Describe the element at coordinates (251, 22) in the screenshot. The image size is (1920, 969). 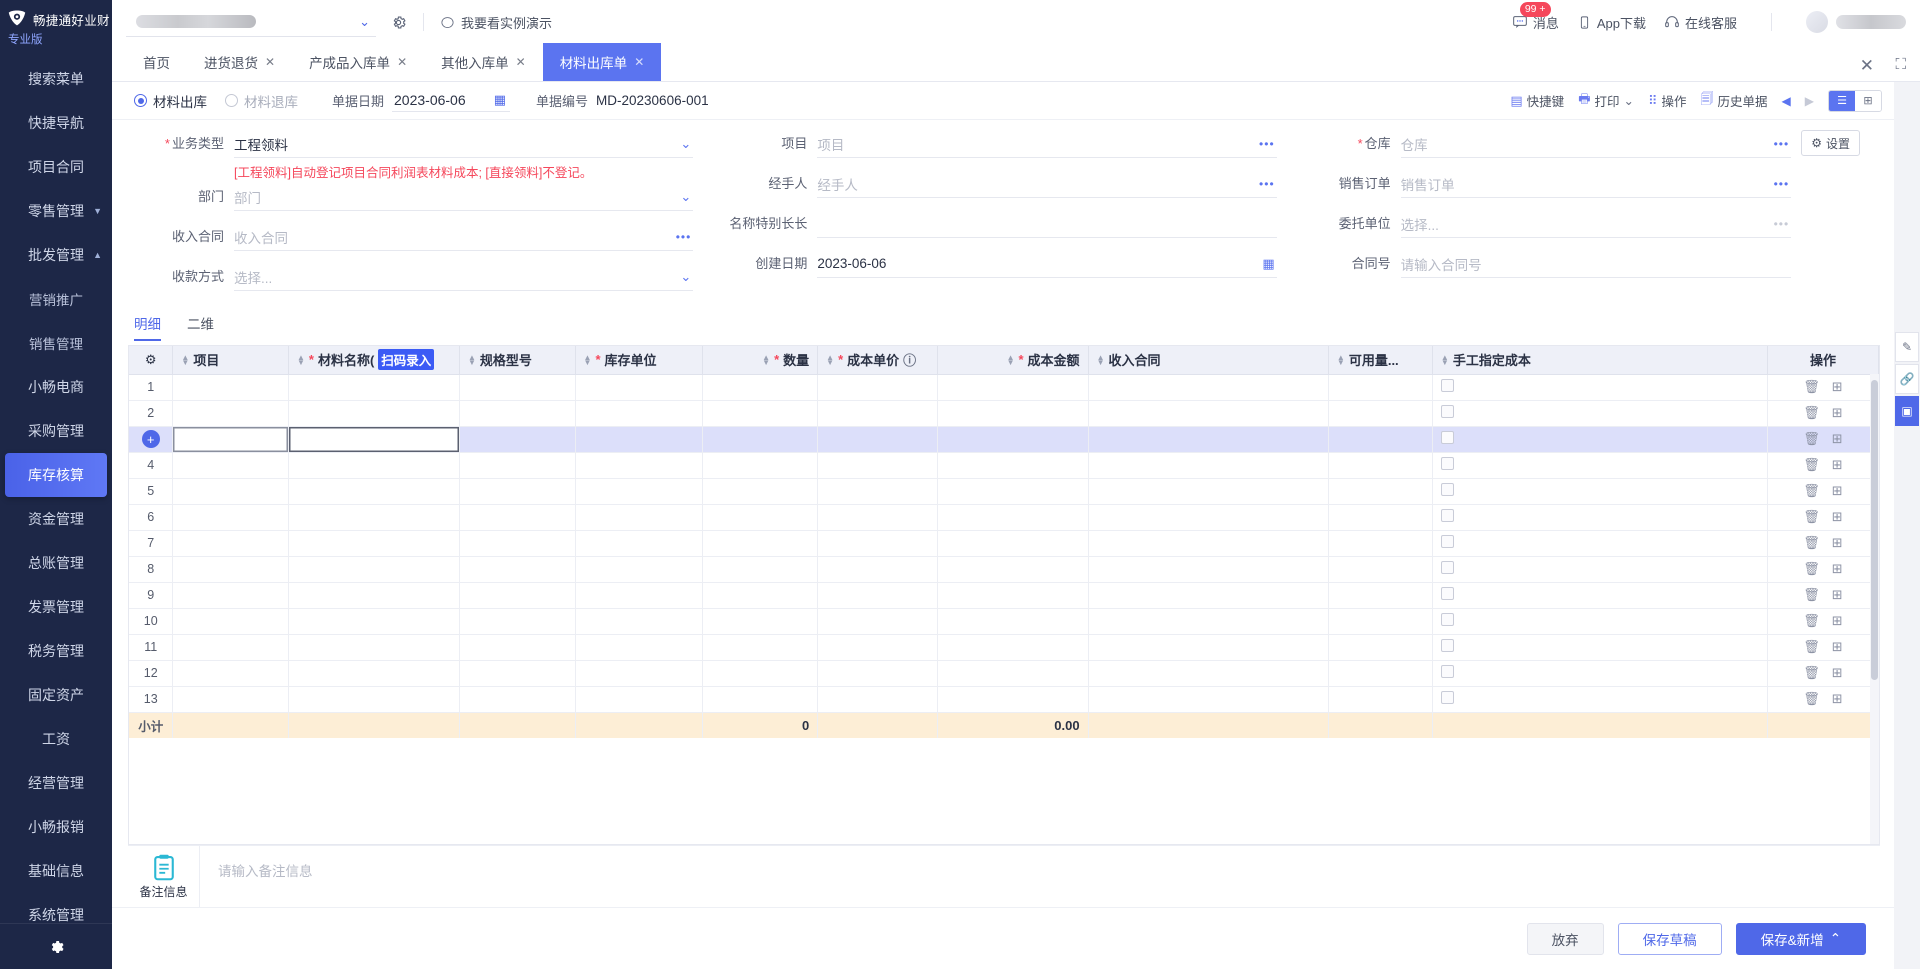
I see `org-selector: ⌄` at that location.